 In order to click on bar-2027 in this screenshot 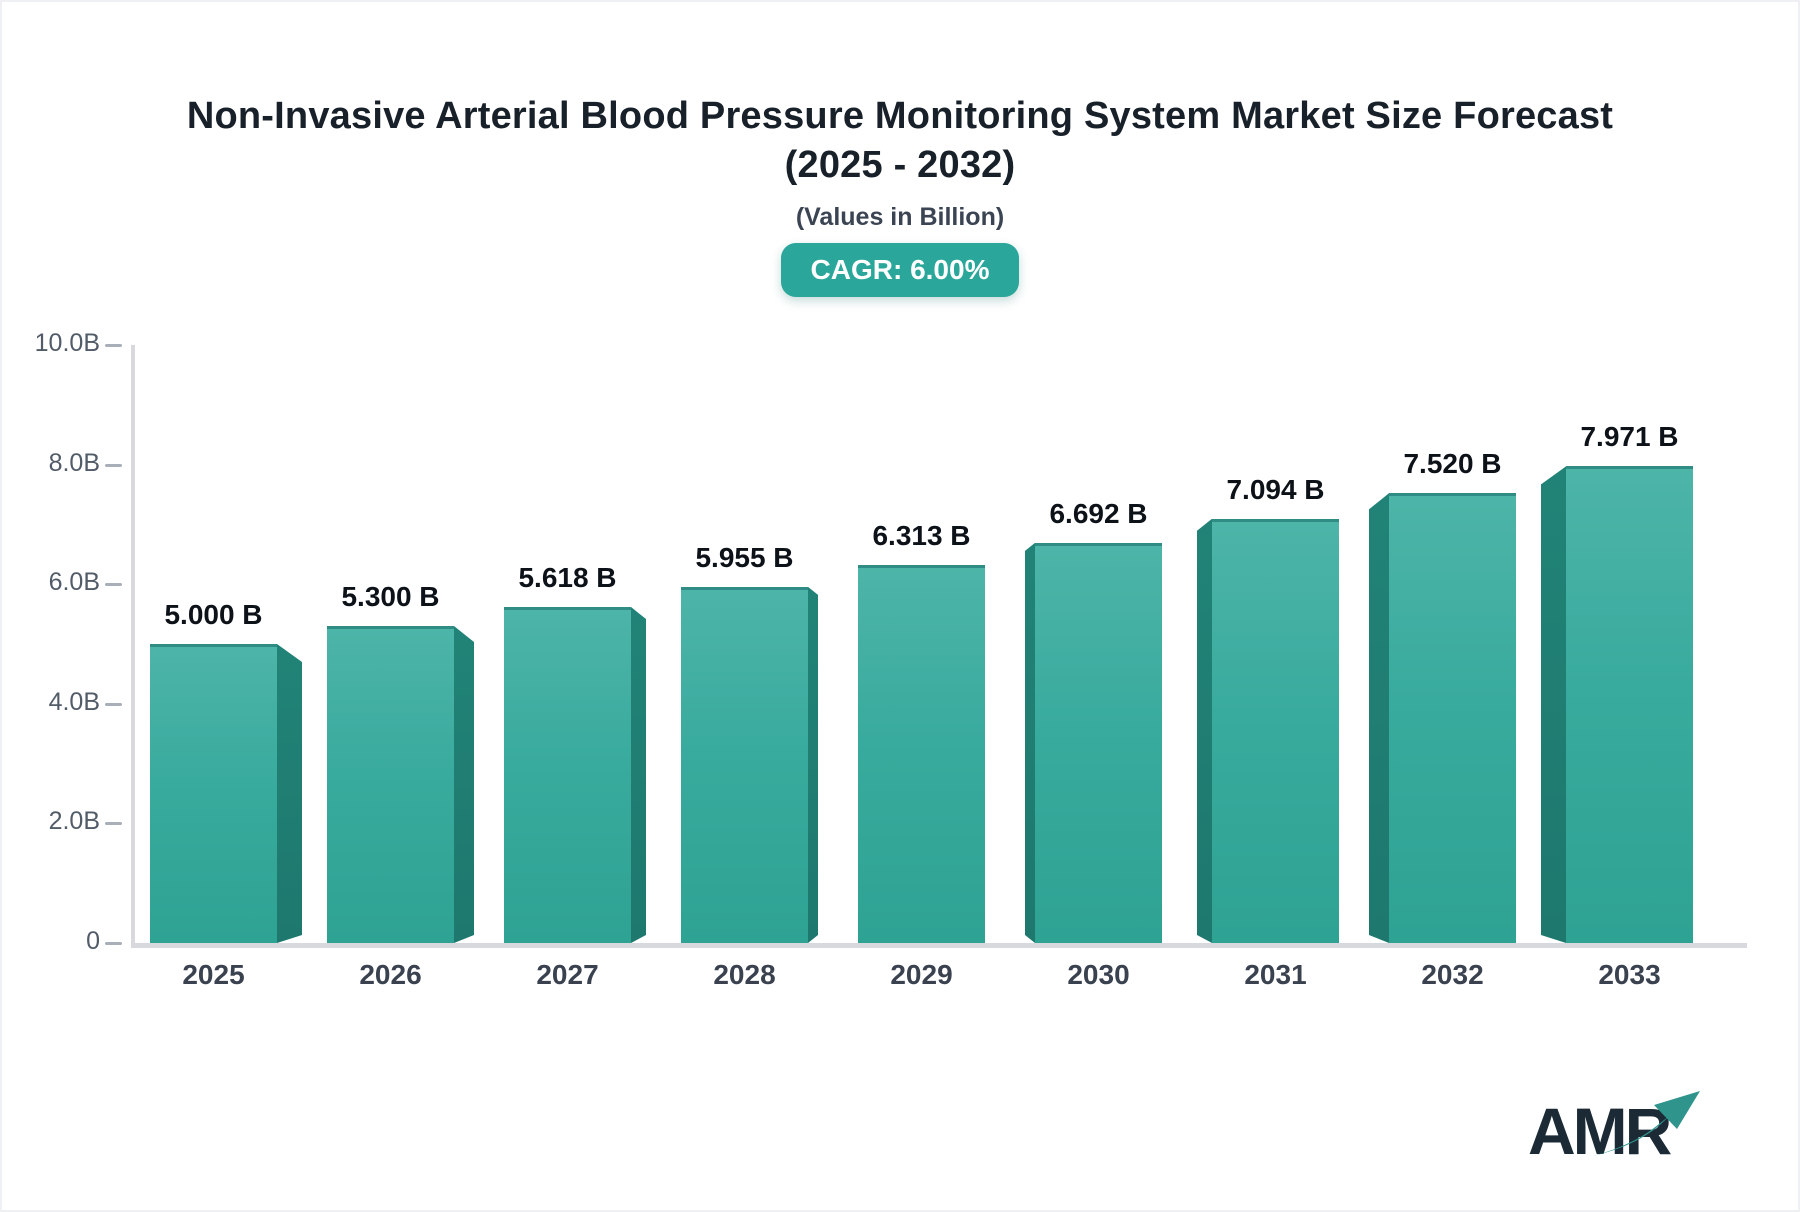, I will do `click(567, 775)`.